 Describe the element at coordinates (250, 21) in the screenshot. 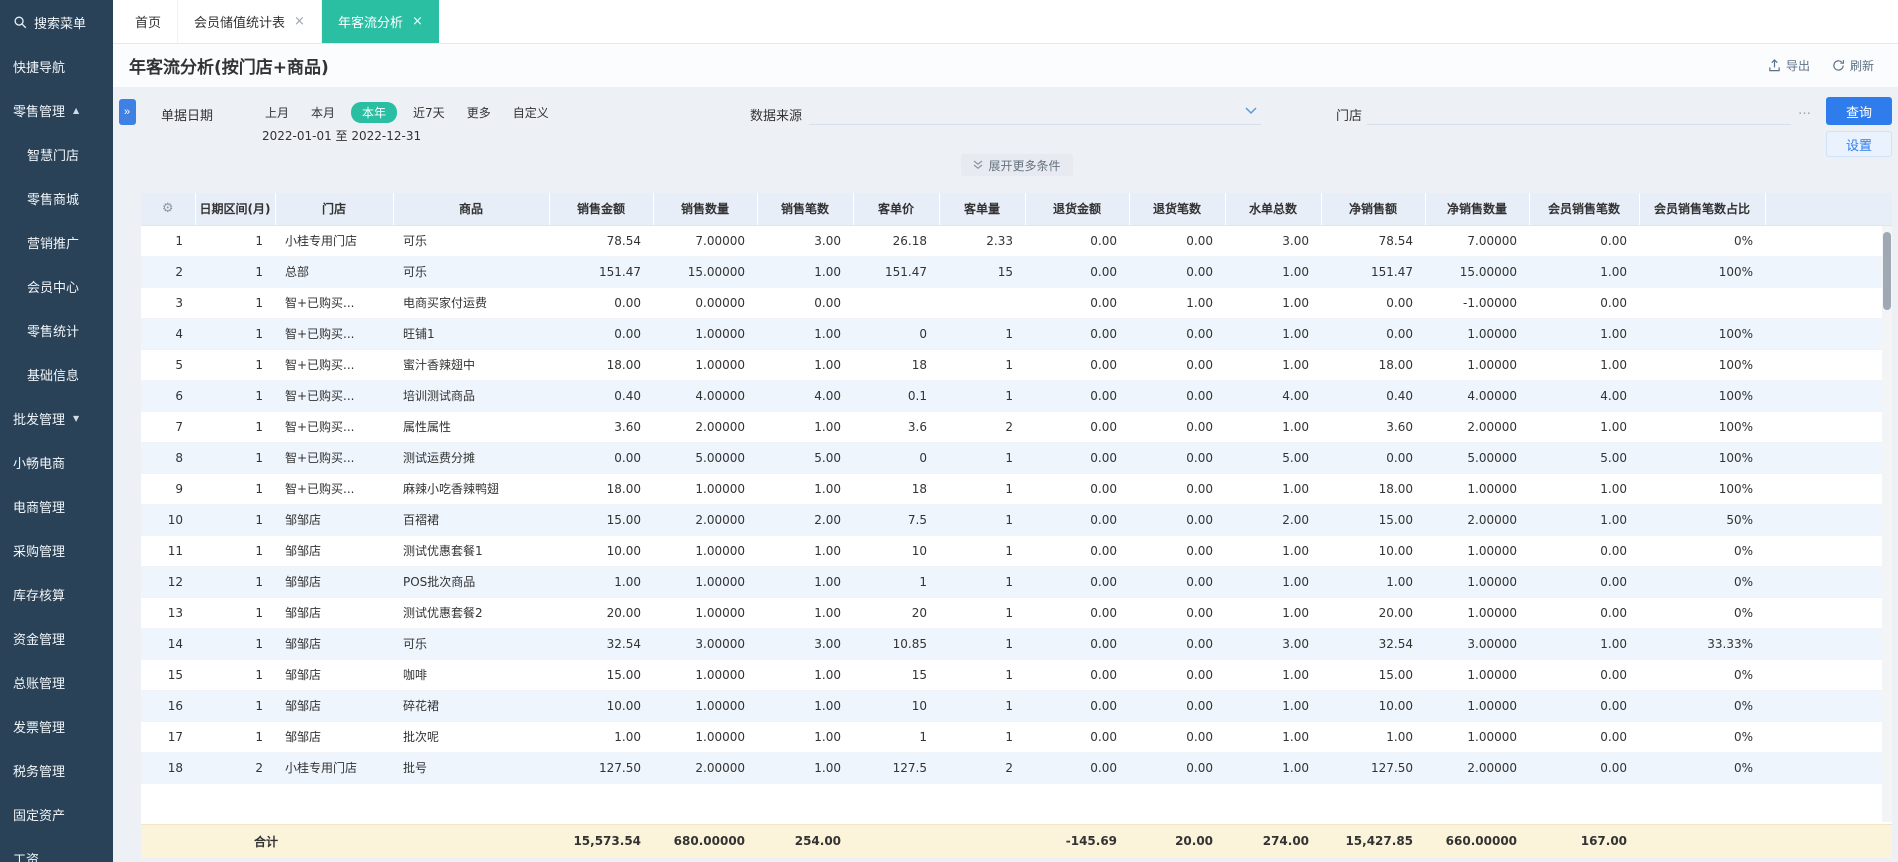

I see `tab-1: 会员储值统计表 ×` at that location.